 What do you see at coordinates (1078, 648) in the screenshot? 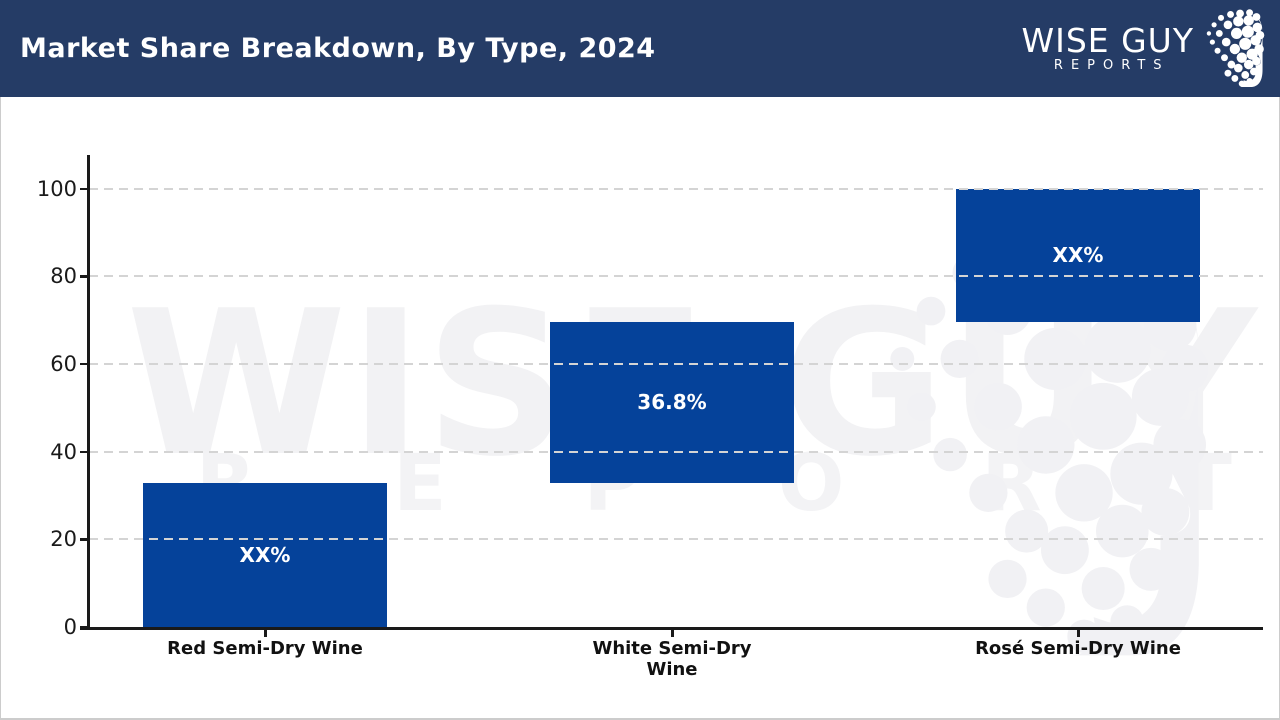
I see `x-axis-category-label: Rosé Semi-Dry Wine` at bounding box center [1078, 648].